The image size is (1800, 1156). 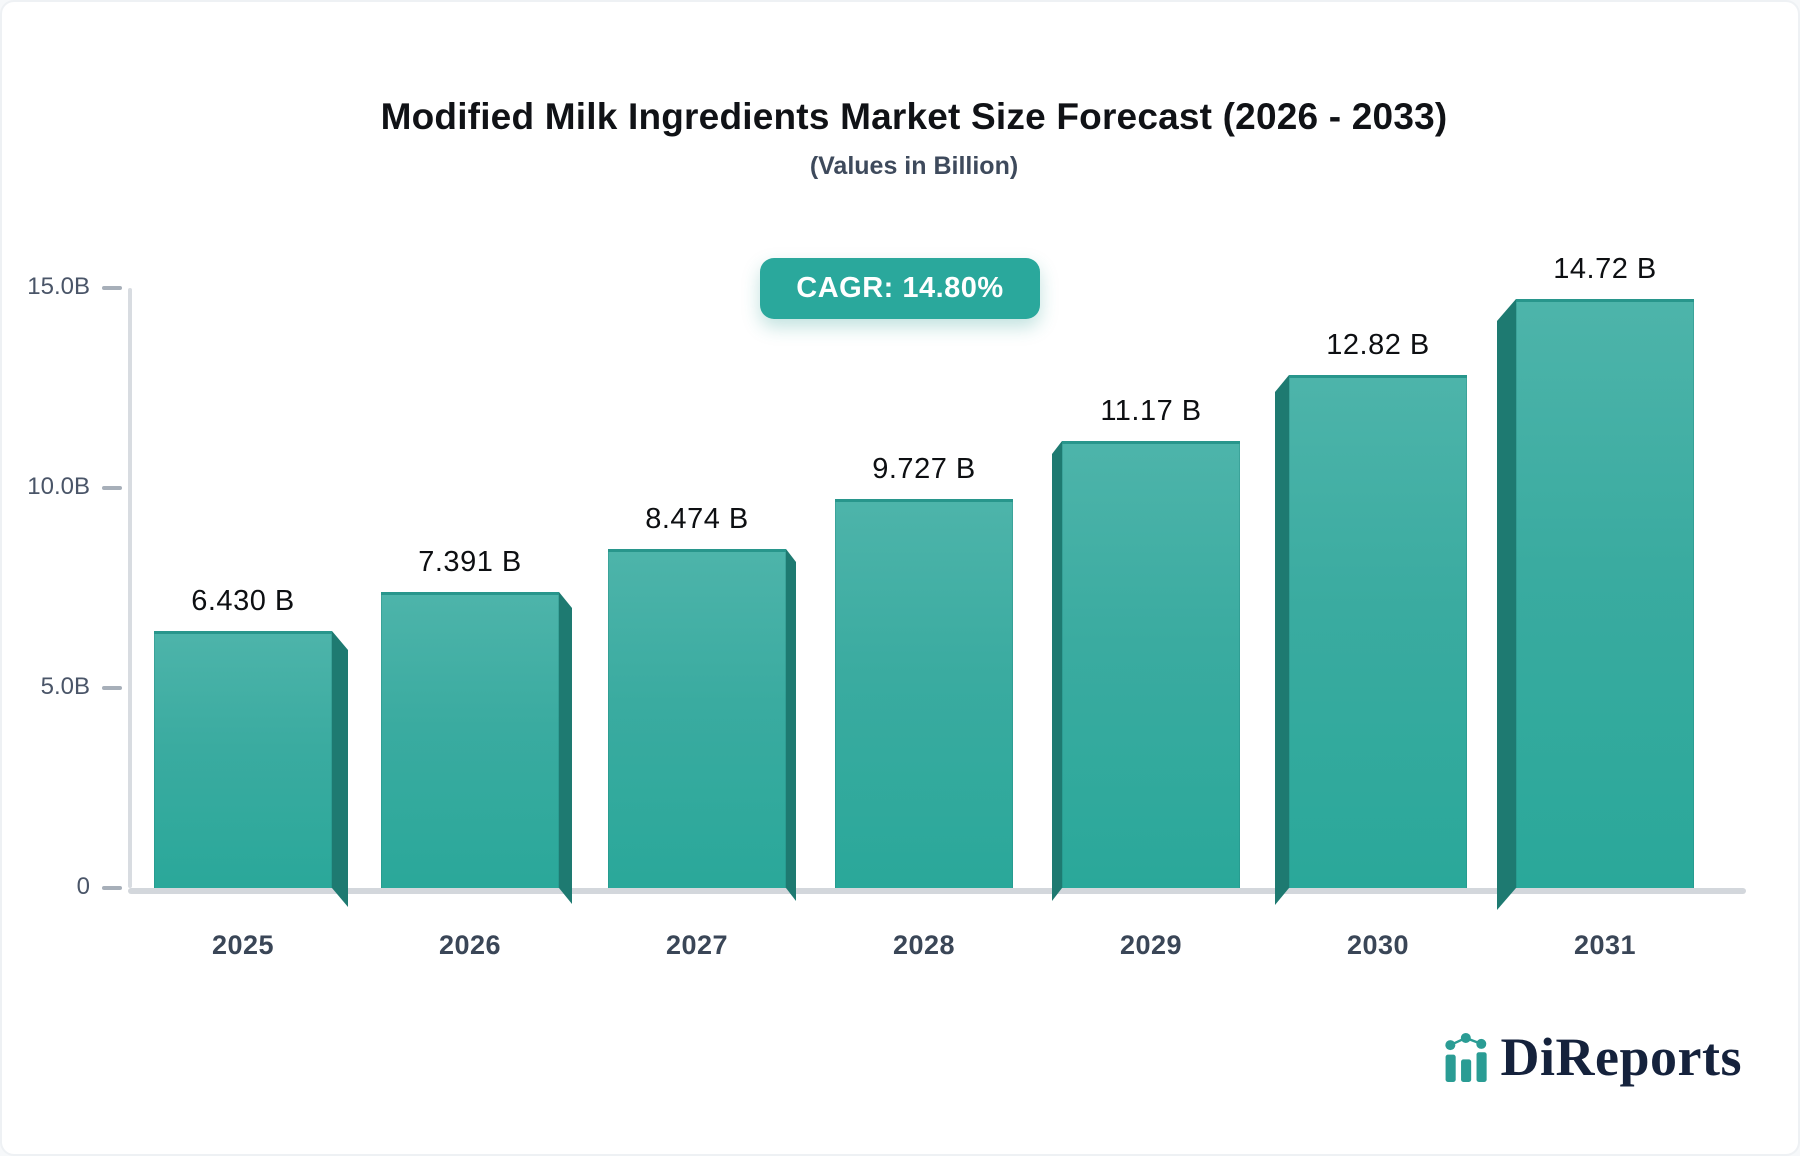 What do you see at coordinates (914, 166) in the screenshot?
I see `chart-subtitle: (Values in Billion)` at bounding box center [914, 166].